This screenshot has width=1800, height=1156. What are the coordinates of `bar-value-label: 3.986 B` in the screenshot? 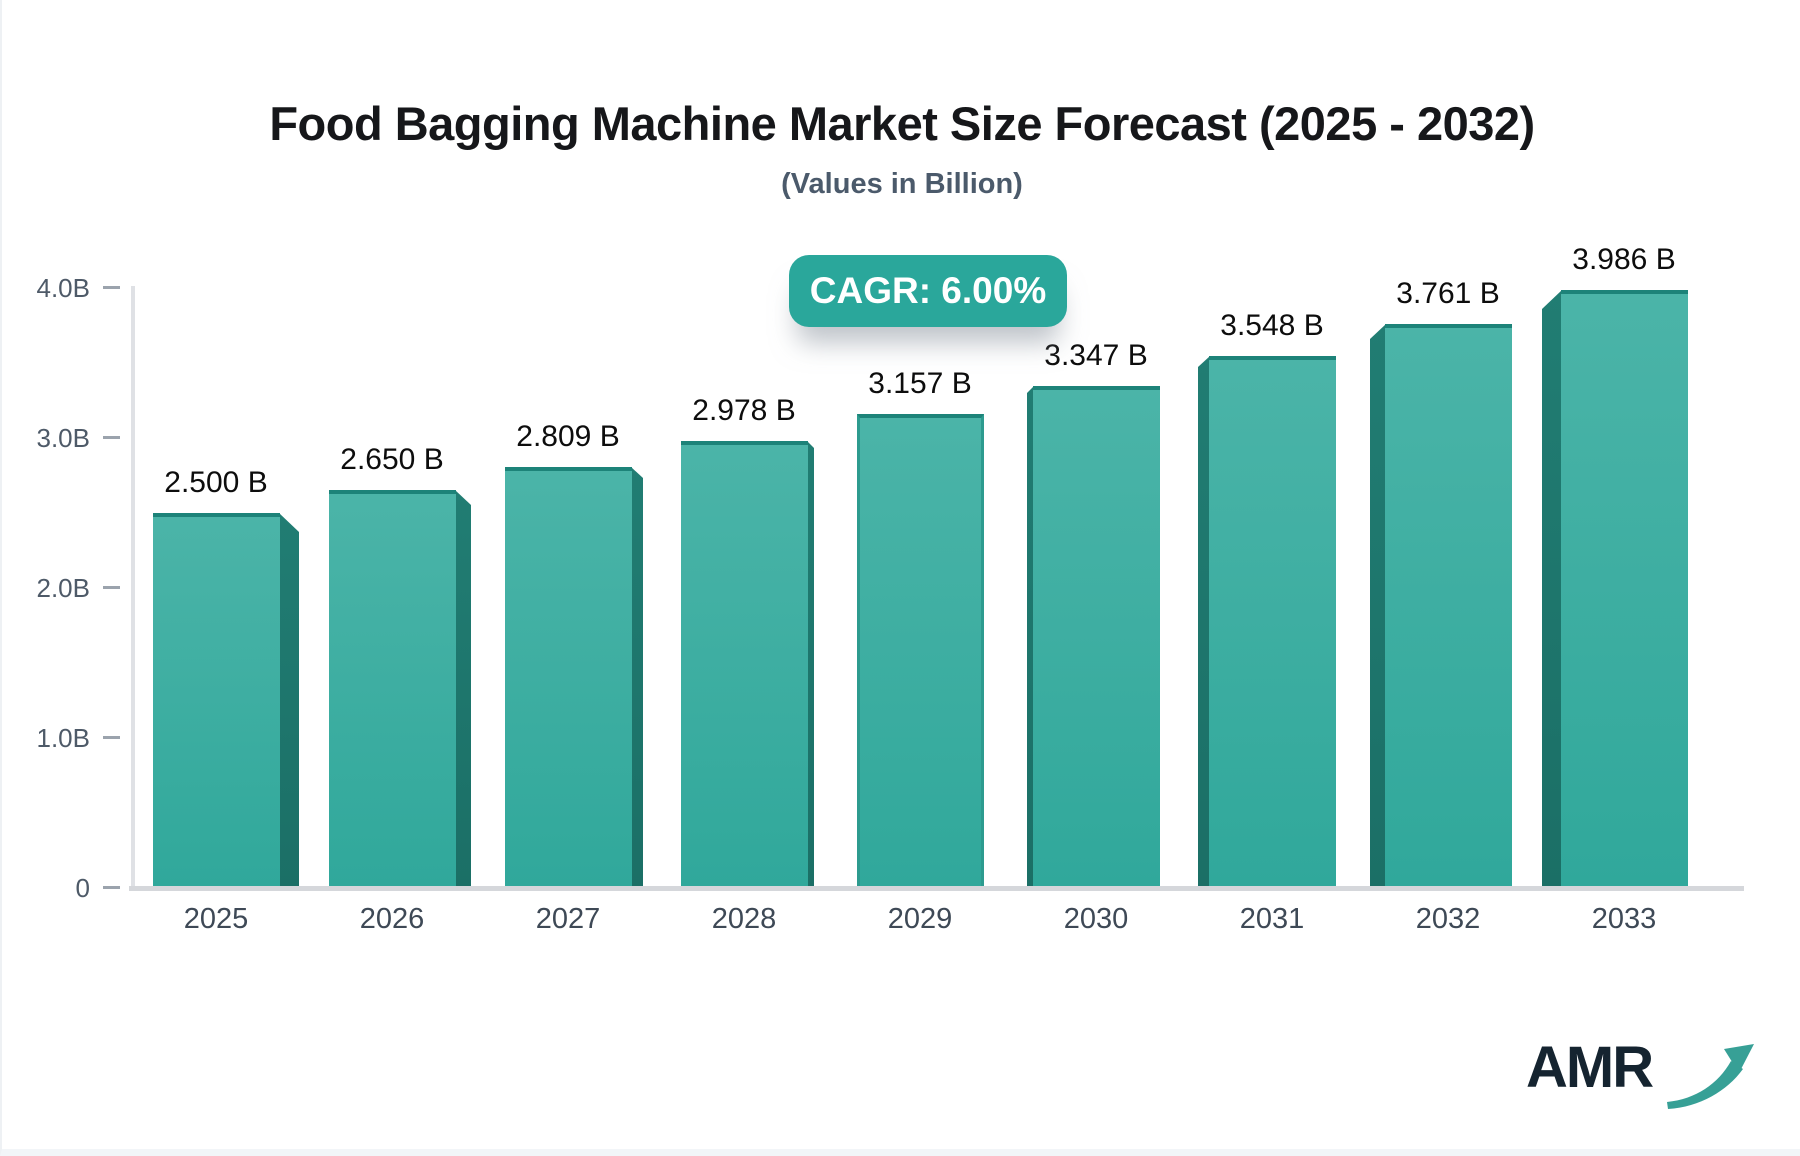 It's located at (1624, 259).